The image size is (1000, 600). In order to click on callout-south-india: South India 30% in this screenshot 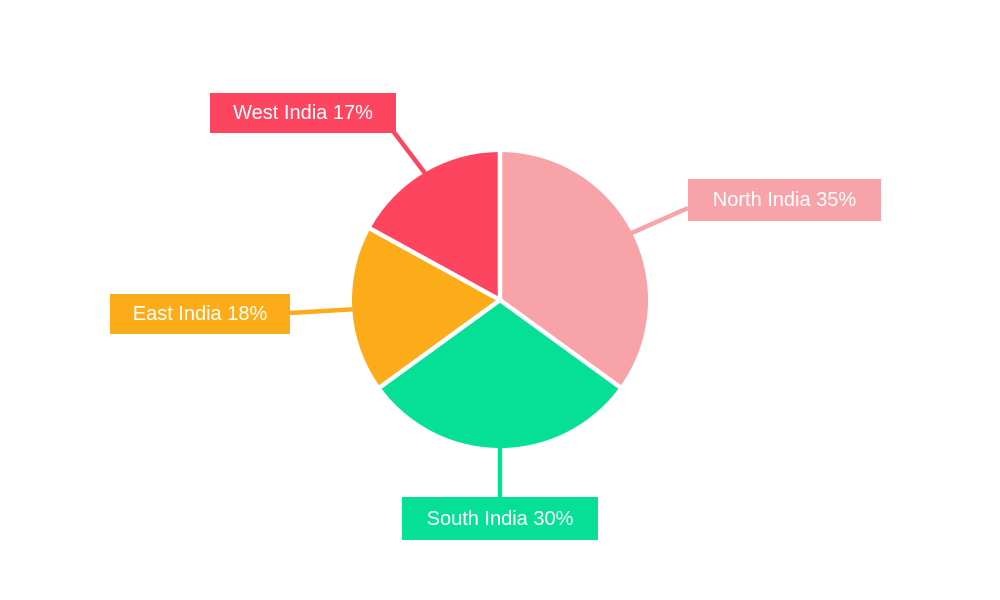, I will do `click(500, 518)`.